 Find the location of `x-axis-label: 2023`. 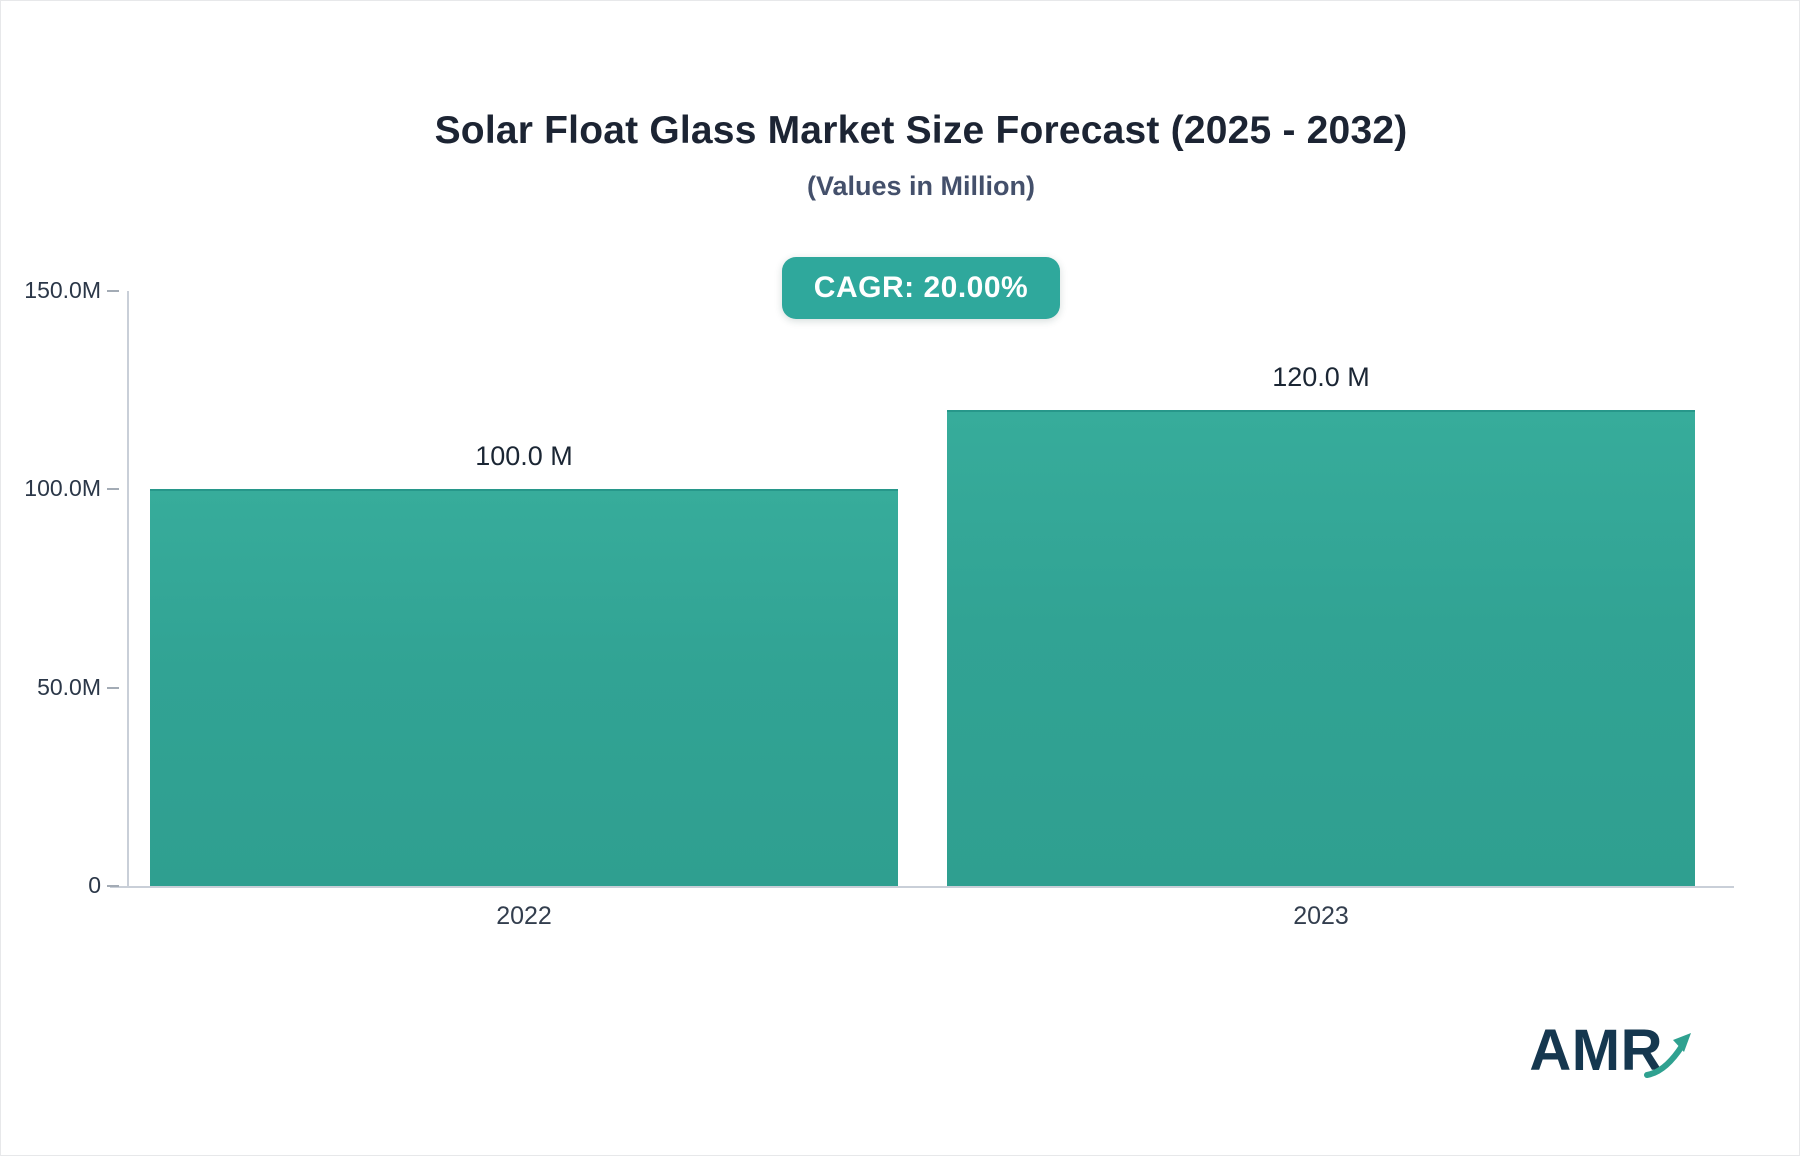

x-axis-label: 2023 is located at coordinates (1321, 916).